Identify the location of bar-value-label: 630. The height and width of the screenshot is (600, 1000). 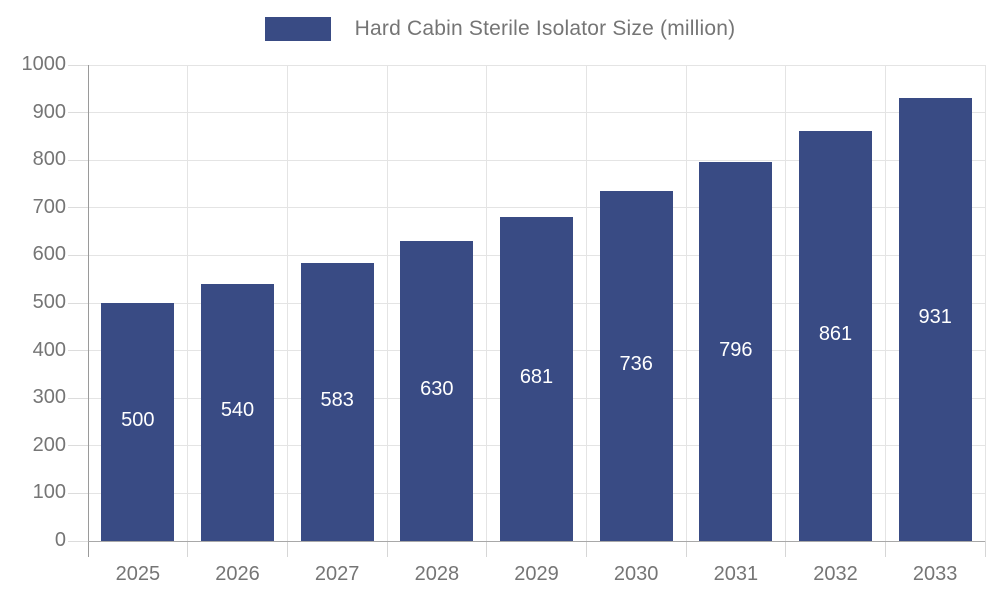
(437, 389).